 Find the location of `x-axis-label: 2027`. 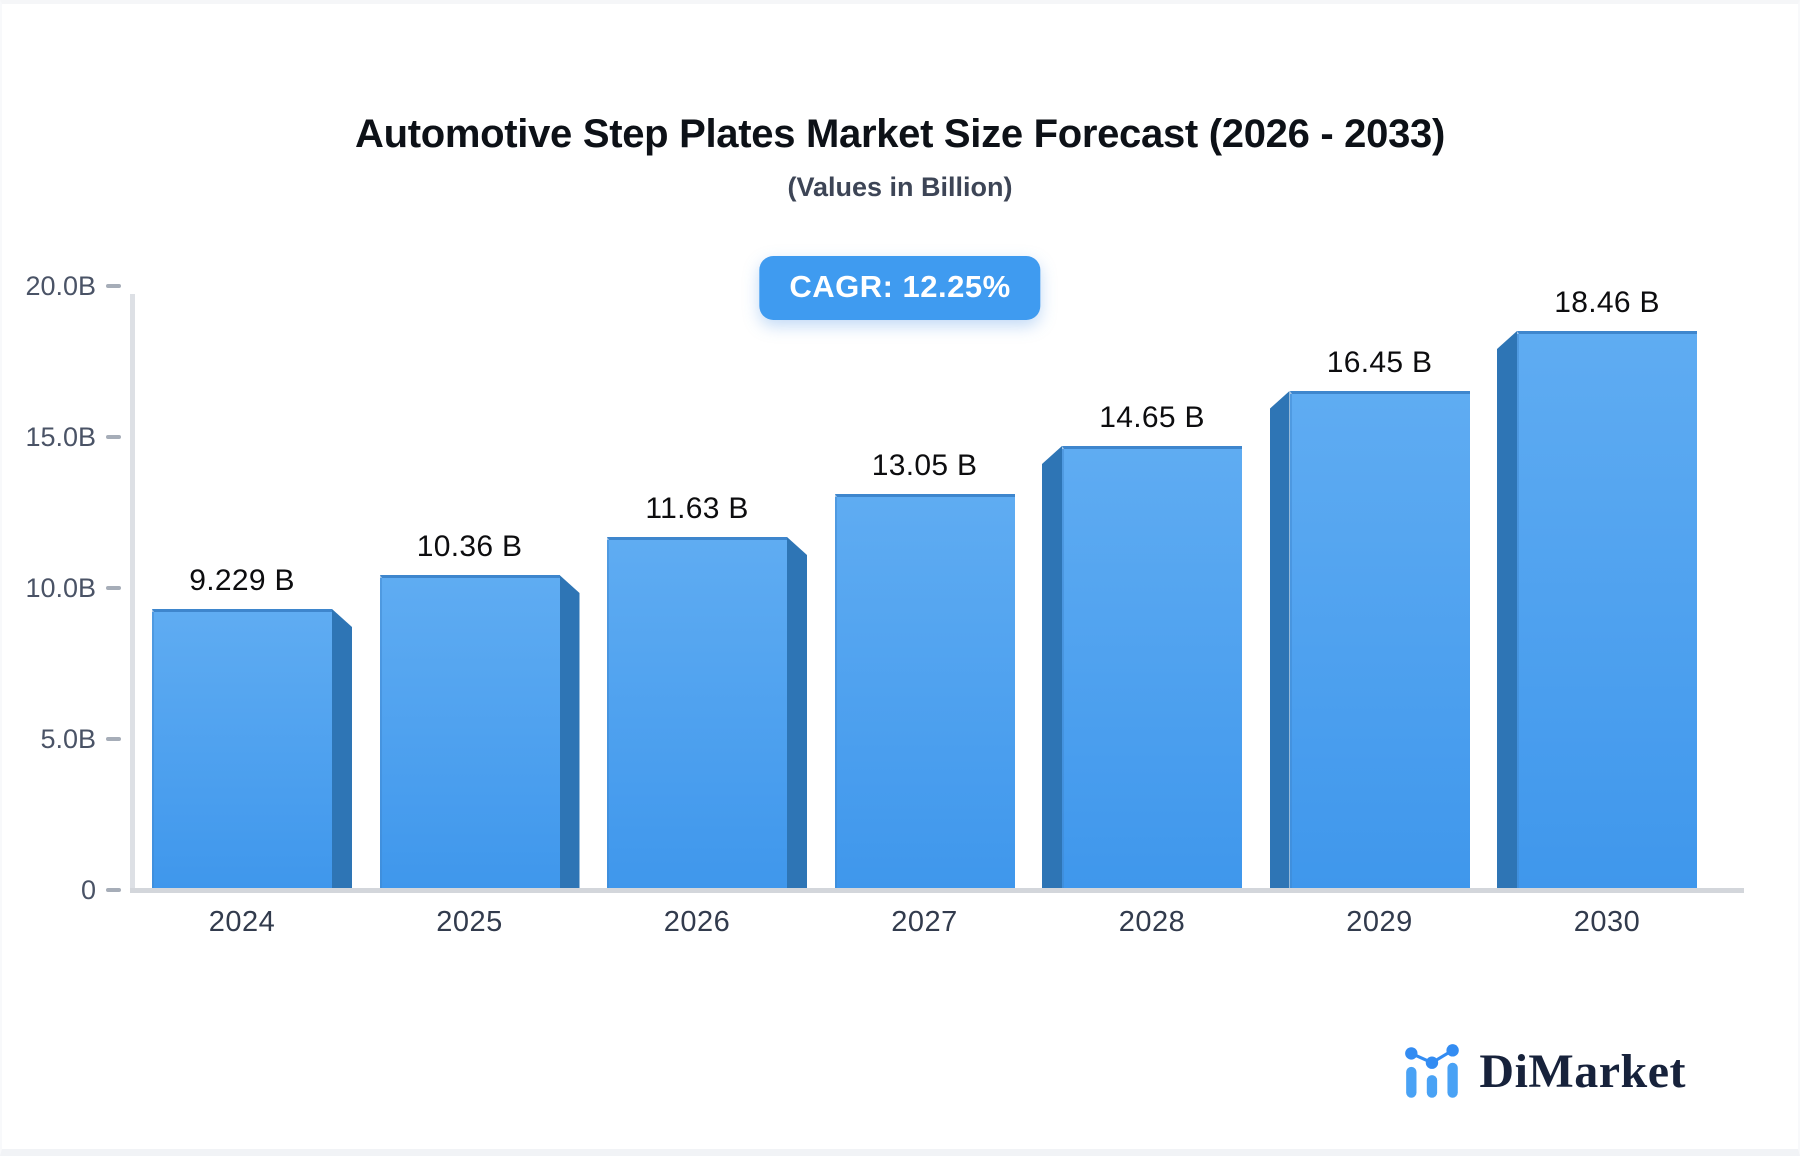

x-axis-label: 2027 is located at coordinates (924, 922).